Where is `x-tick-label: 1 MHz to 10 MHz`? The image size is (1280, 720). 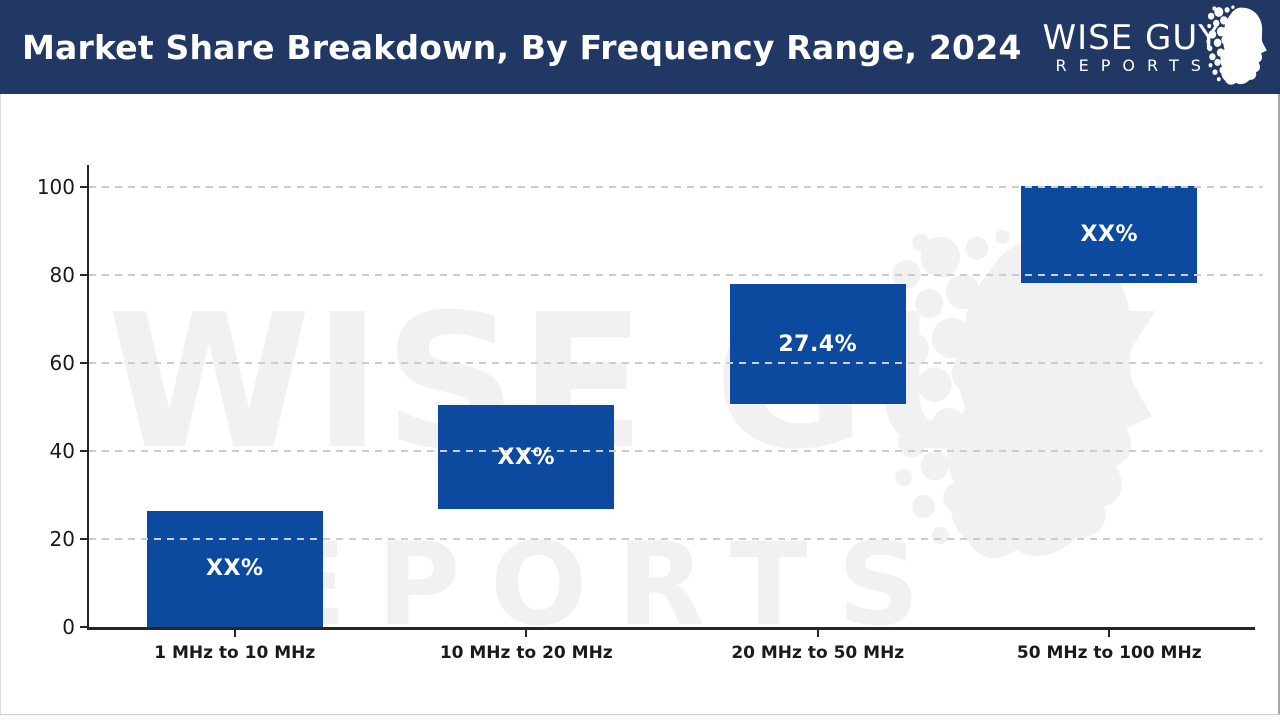
x-tick-label: 1 MHz to 10 MHz is located at coordinates (235, 653).